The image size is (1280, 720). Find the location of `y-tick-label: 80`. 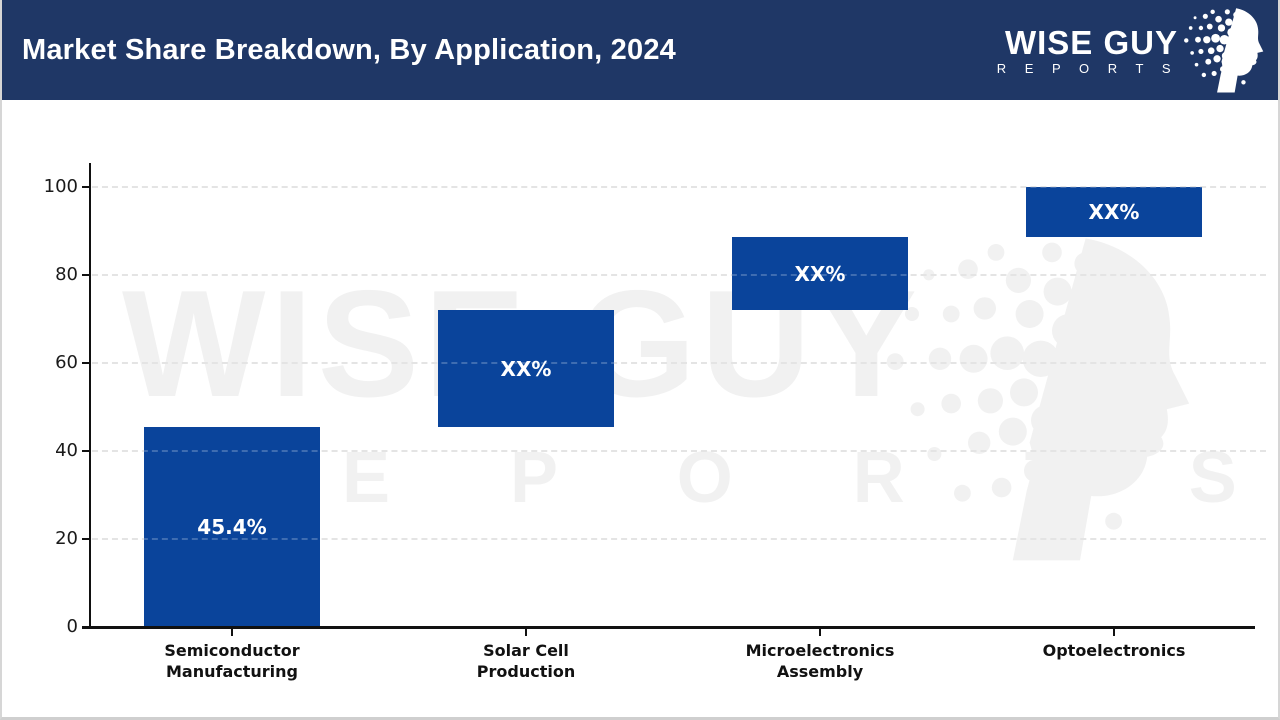

y-tick-label: 80 is located at coordinates (66, 274).